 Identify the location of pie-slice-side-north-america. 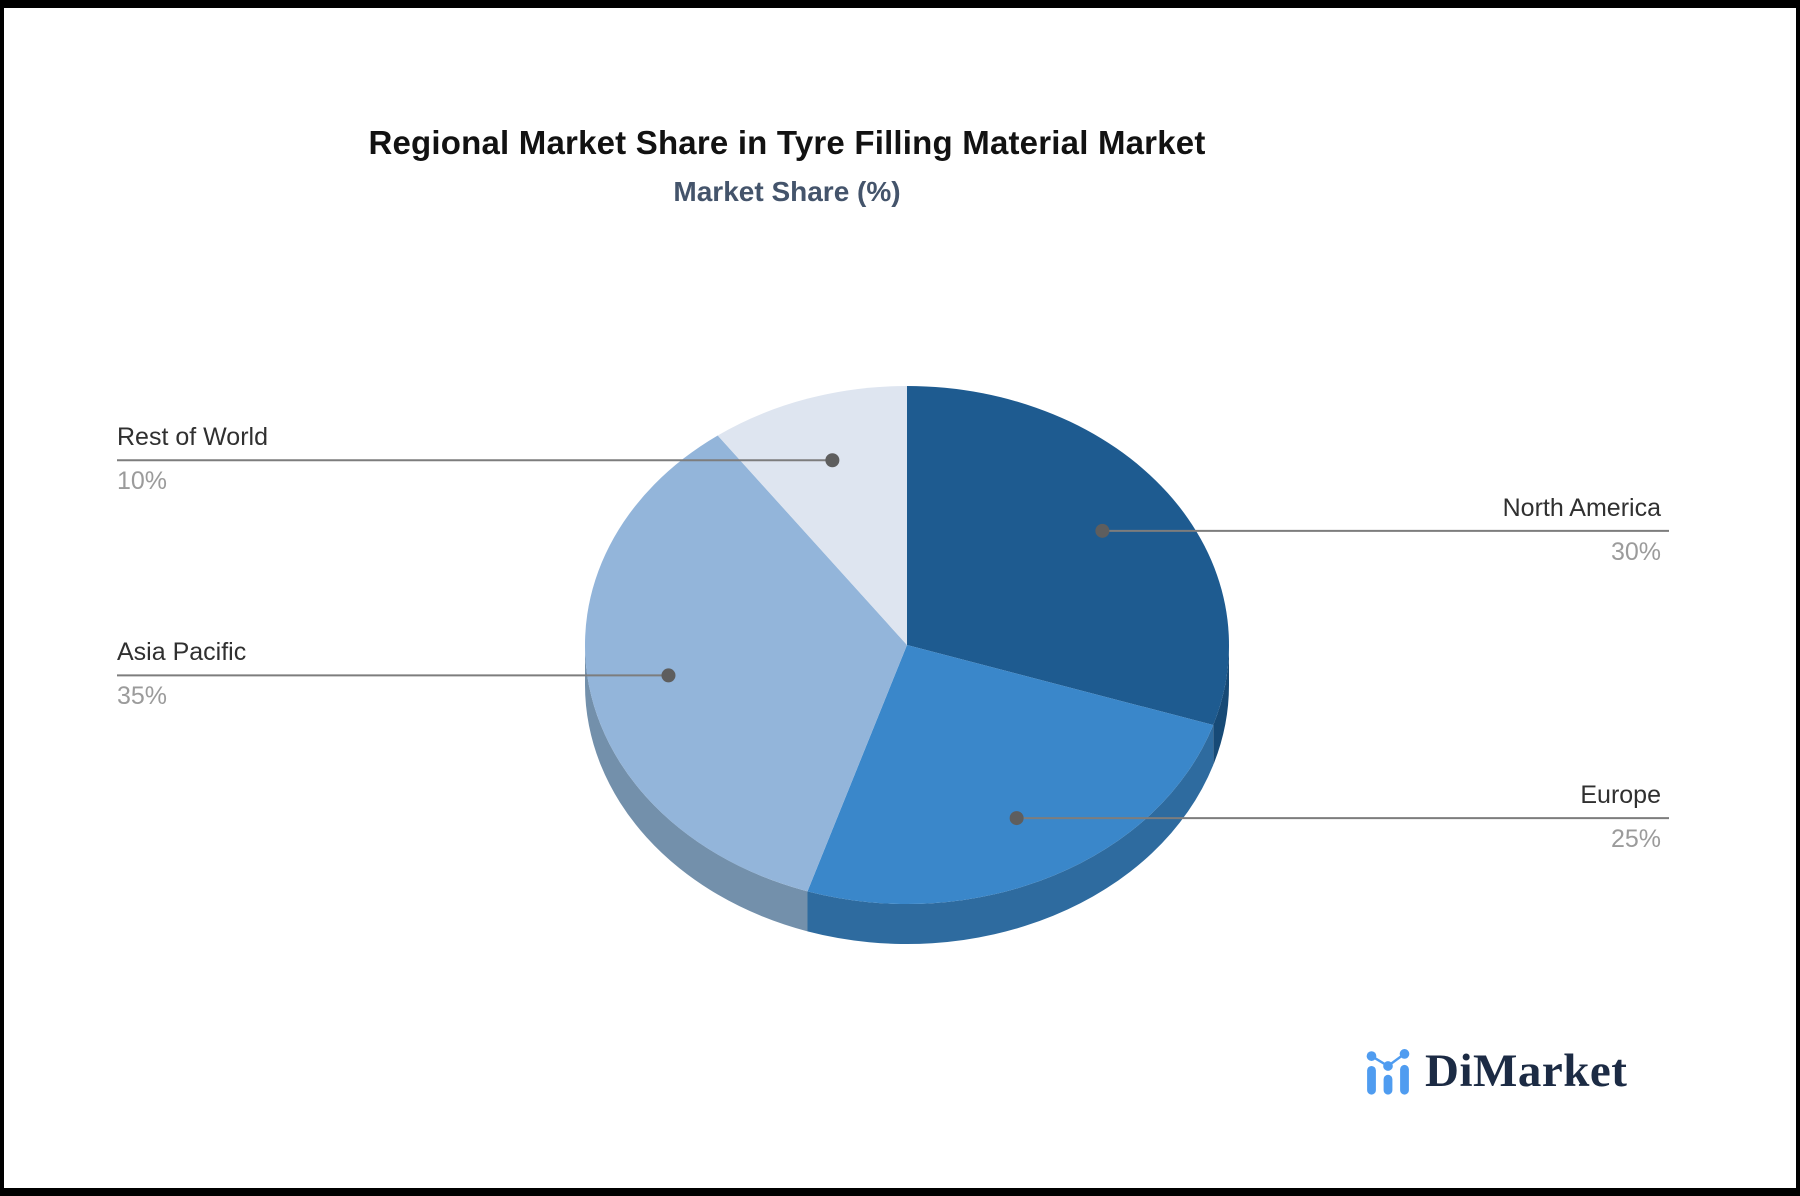
(1221, 705).